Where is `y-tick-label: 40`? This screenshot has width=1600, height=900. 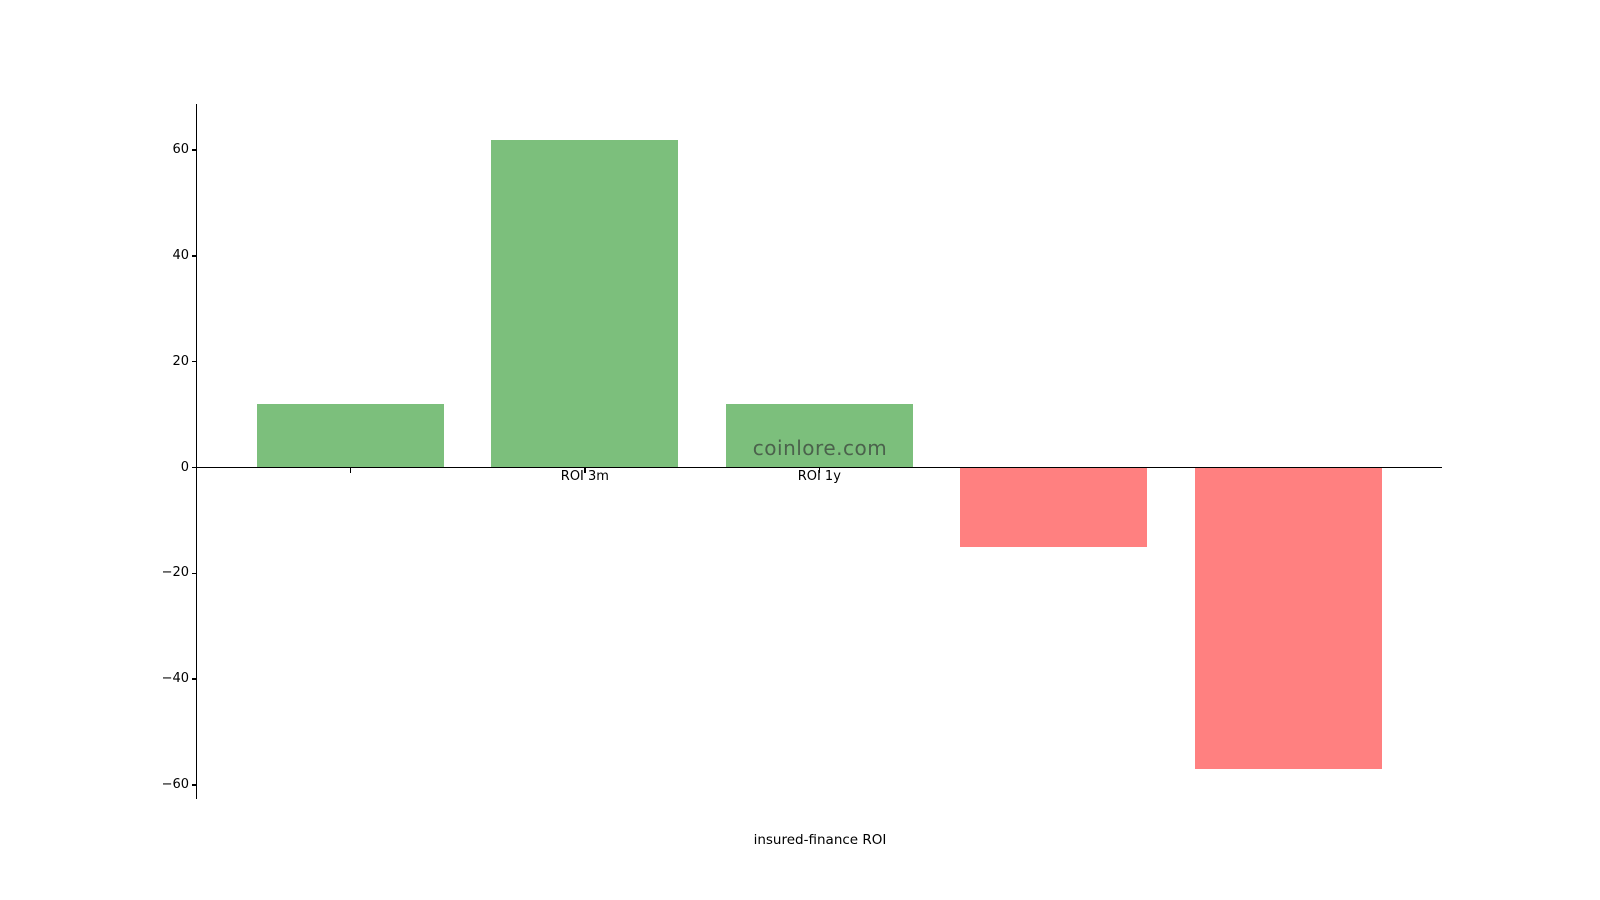
y-tick-label: 40 is located at coordinates (180, 255).